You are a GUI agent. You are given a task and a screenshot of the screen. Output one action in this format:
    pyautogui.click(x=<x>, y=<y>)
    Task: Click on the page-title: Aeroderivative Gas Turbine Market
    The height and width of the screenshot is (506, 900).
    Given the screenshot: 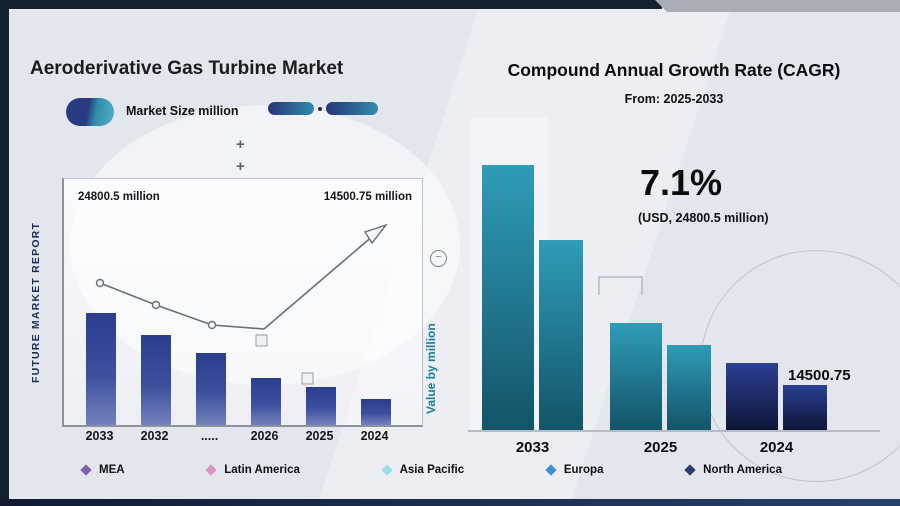 What is the action you would take?
    pyautogui.click(x=187, y=68)
    